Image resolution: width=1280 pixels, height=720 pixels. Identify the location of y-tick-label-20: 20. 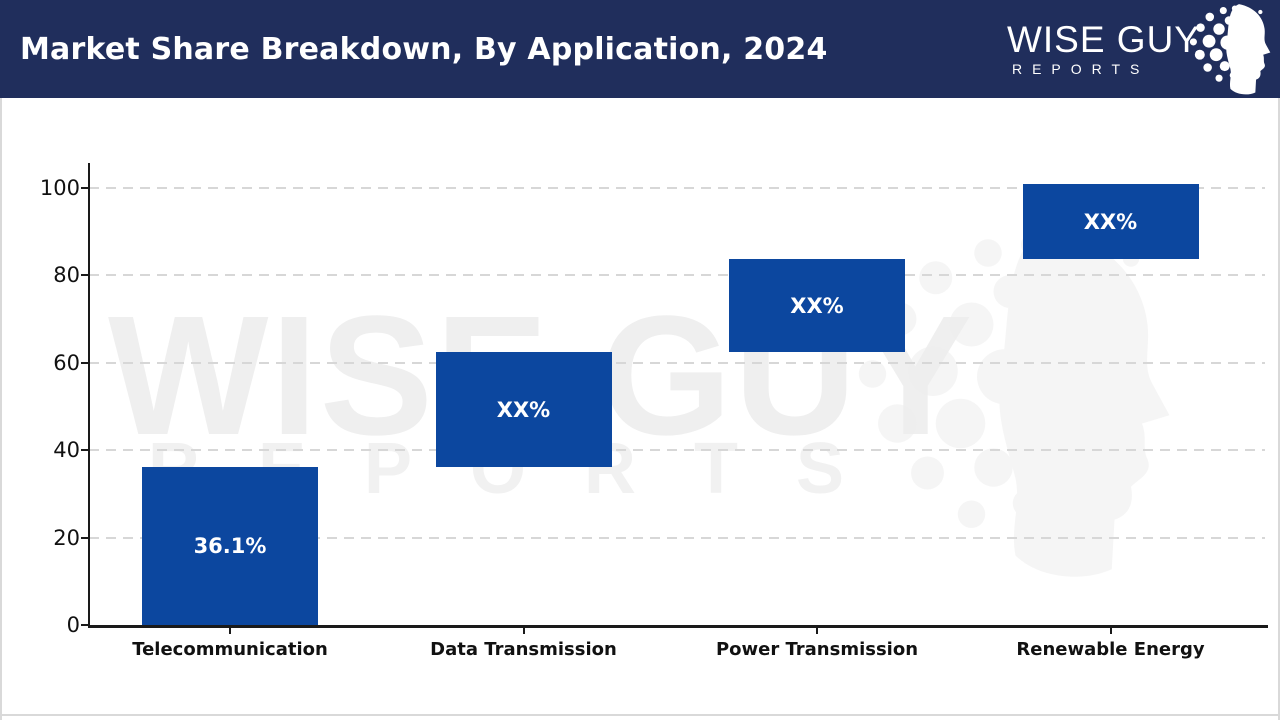
(66, 537).